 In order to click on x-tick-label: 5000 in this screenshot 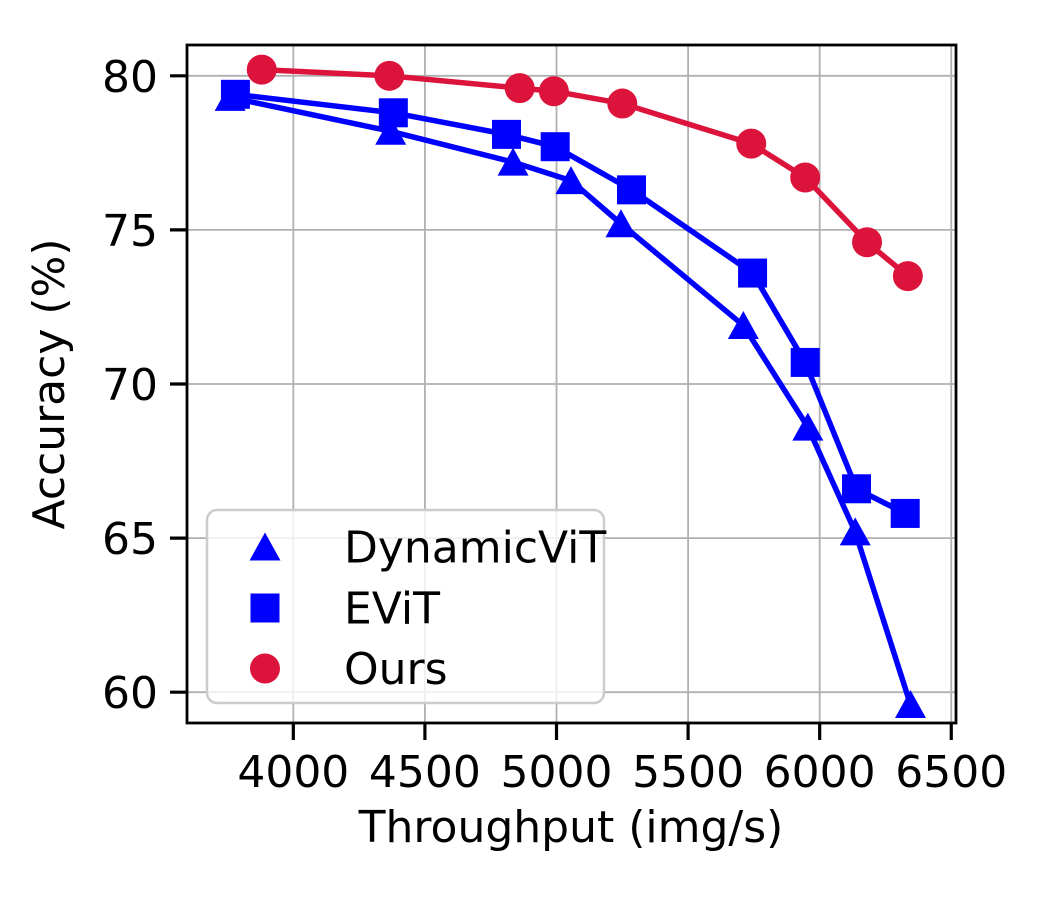, I will do `click(557, 772)`.